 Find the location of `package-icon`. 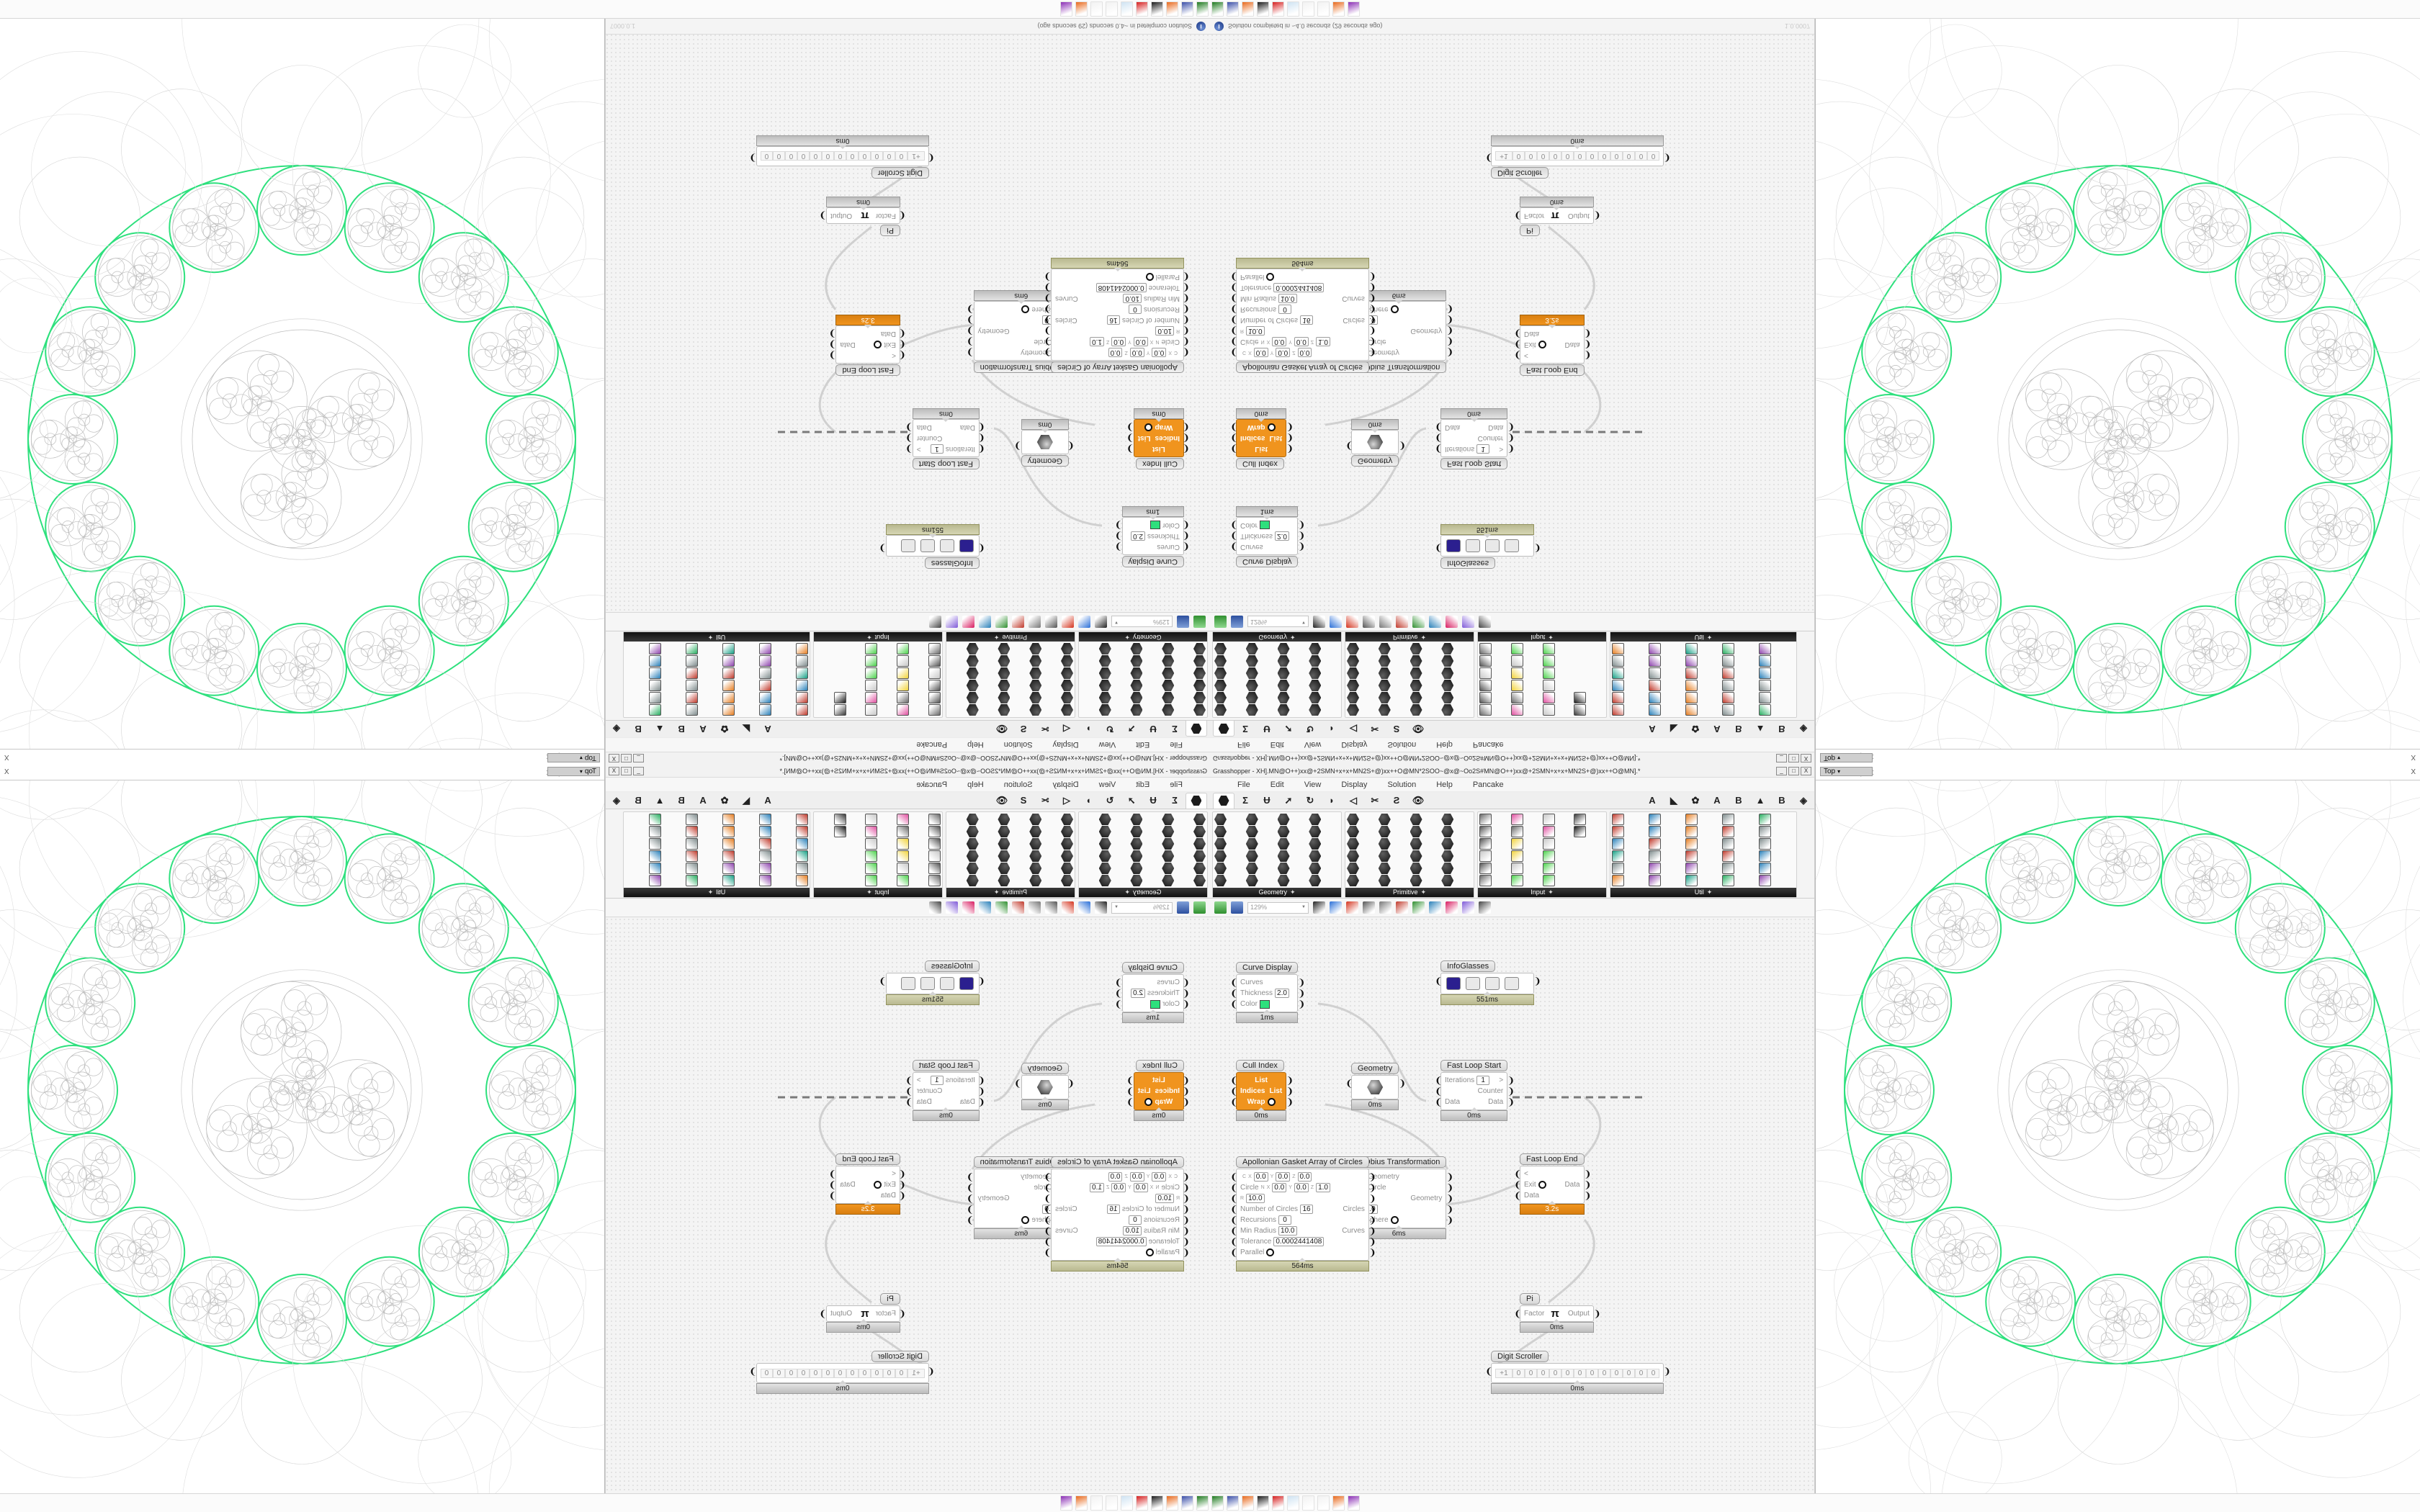

package-icon is located at coordinates (1452, 907).